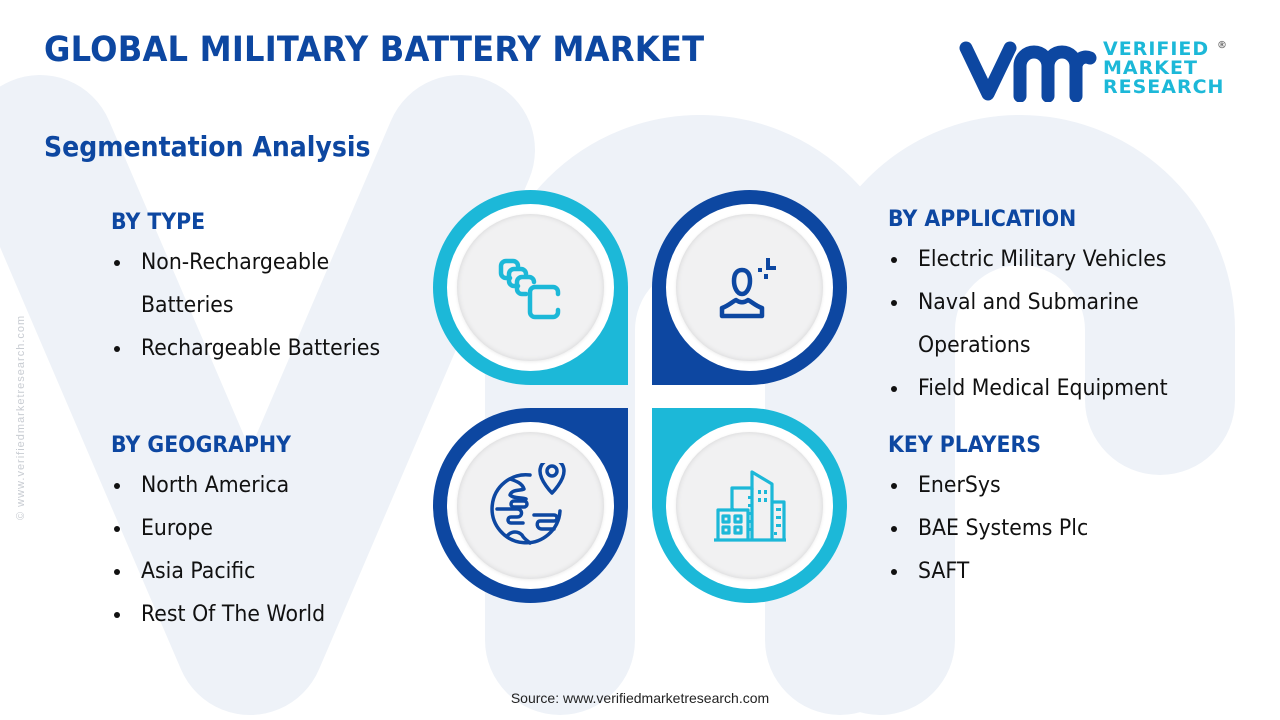 This screenshot has width=1280, height=720. What do you see at coordinates (21, 417) in the screenshot?
I see `side-watermark-url: © www.verifiedmarketresearch.com` at bounding box center [21, 417].